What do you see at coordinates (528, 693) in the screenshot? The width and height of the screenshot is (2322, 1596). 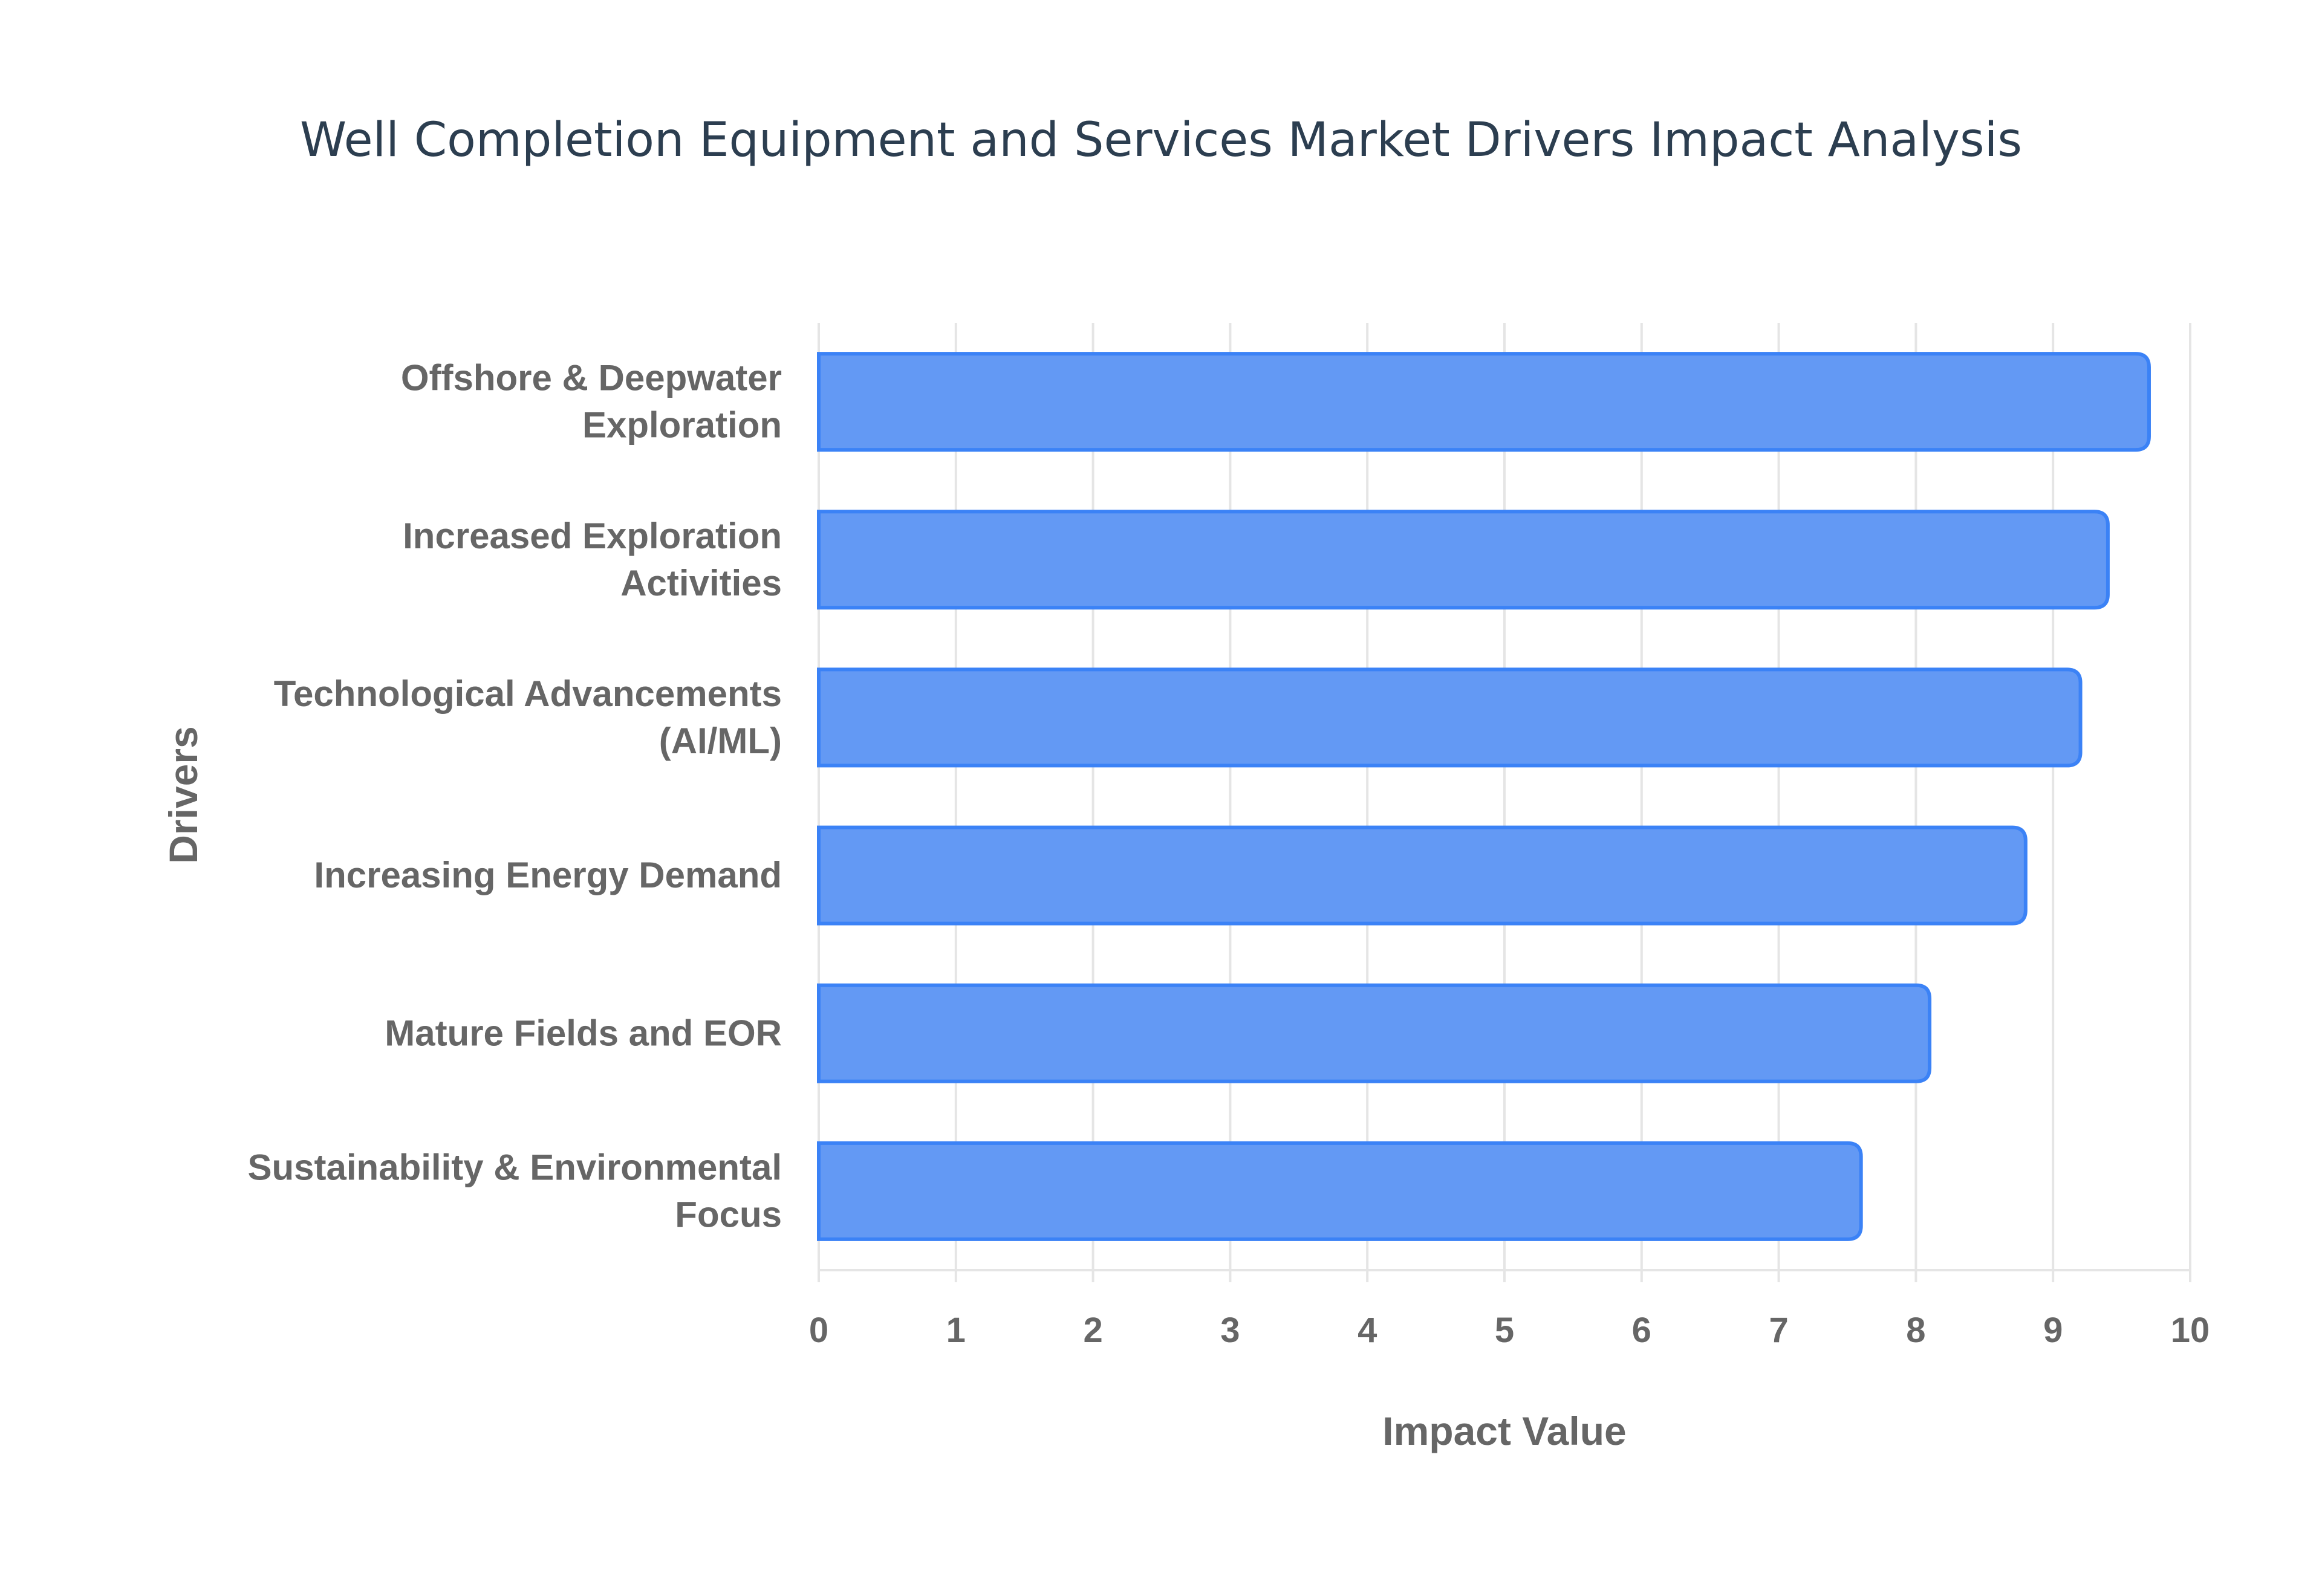 I see `y-category-label-line: Technological Advancements` at bounding box center [528, 693].